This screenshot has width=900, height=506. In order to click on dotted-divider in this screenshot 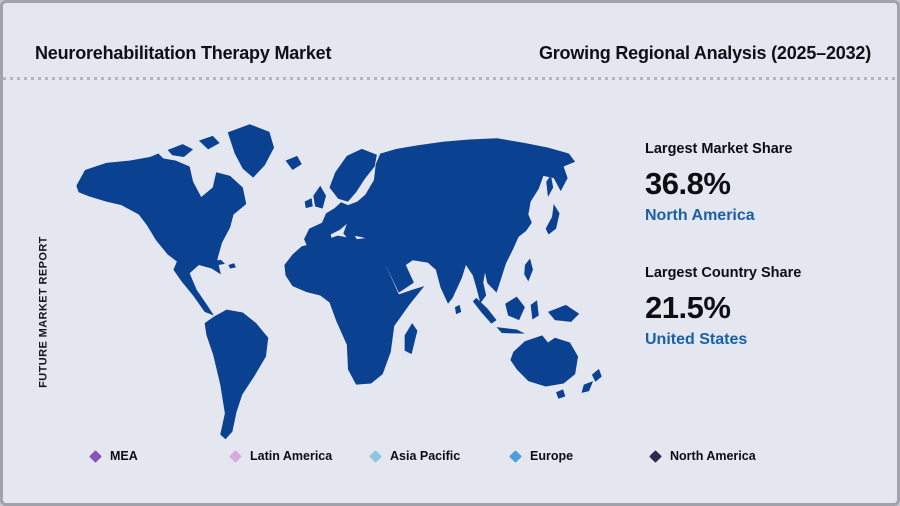, I will do `click(450, 78)`.